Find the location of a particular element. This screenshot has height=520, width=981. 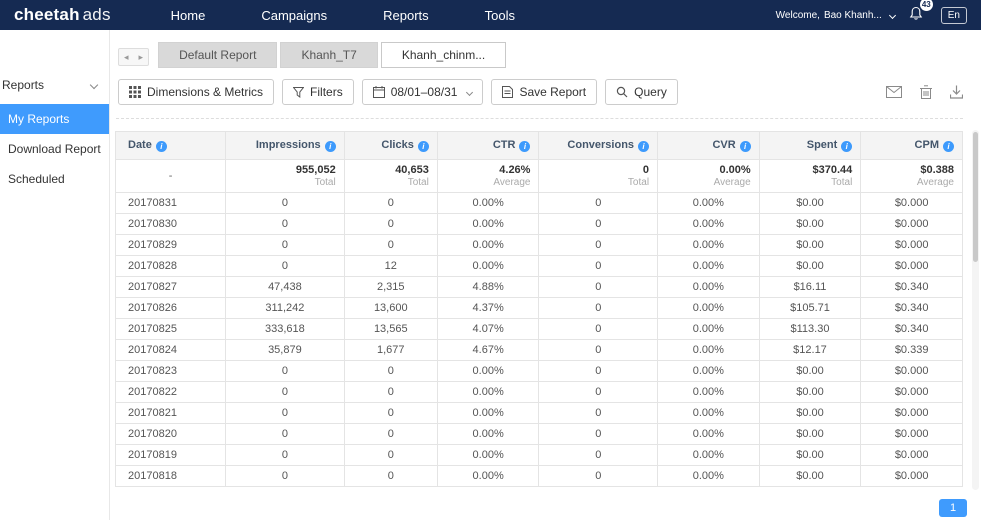

notifications-button: 43 is located at coordinates (921, 12).